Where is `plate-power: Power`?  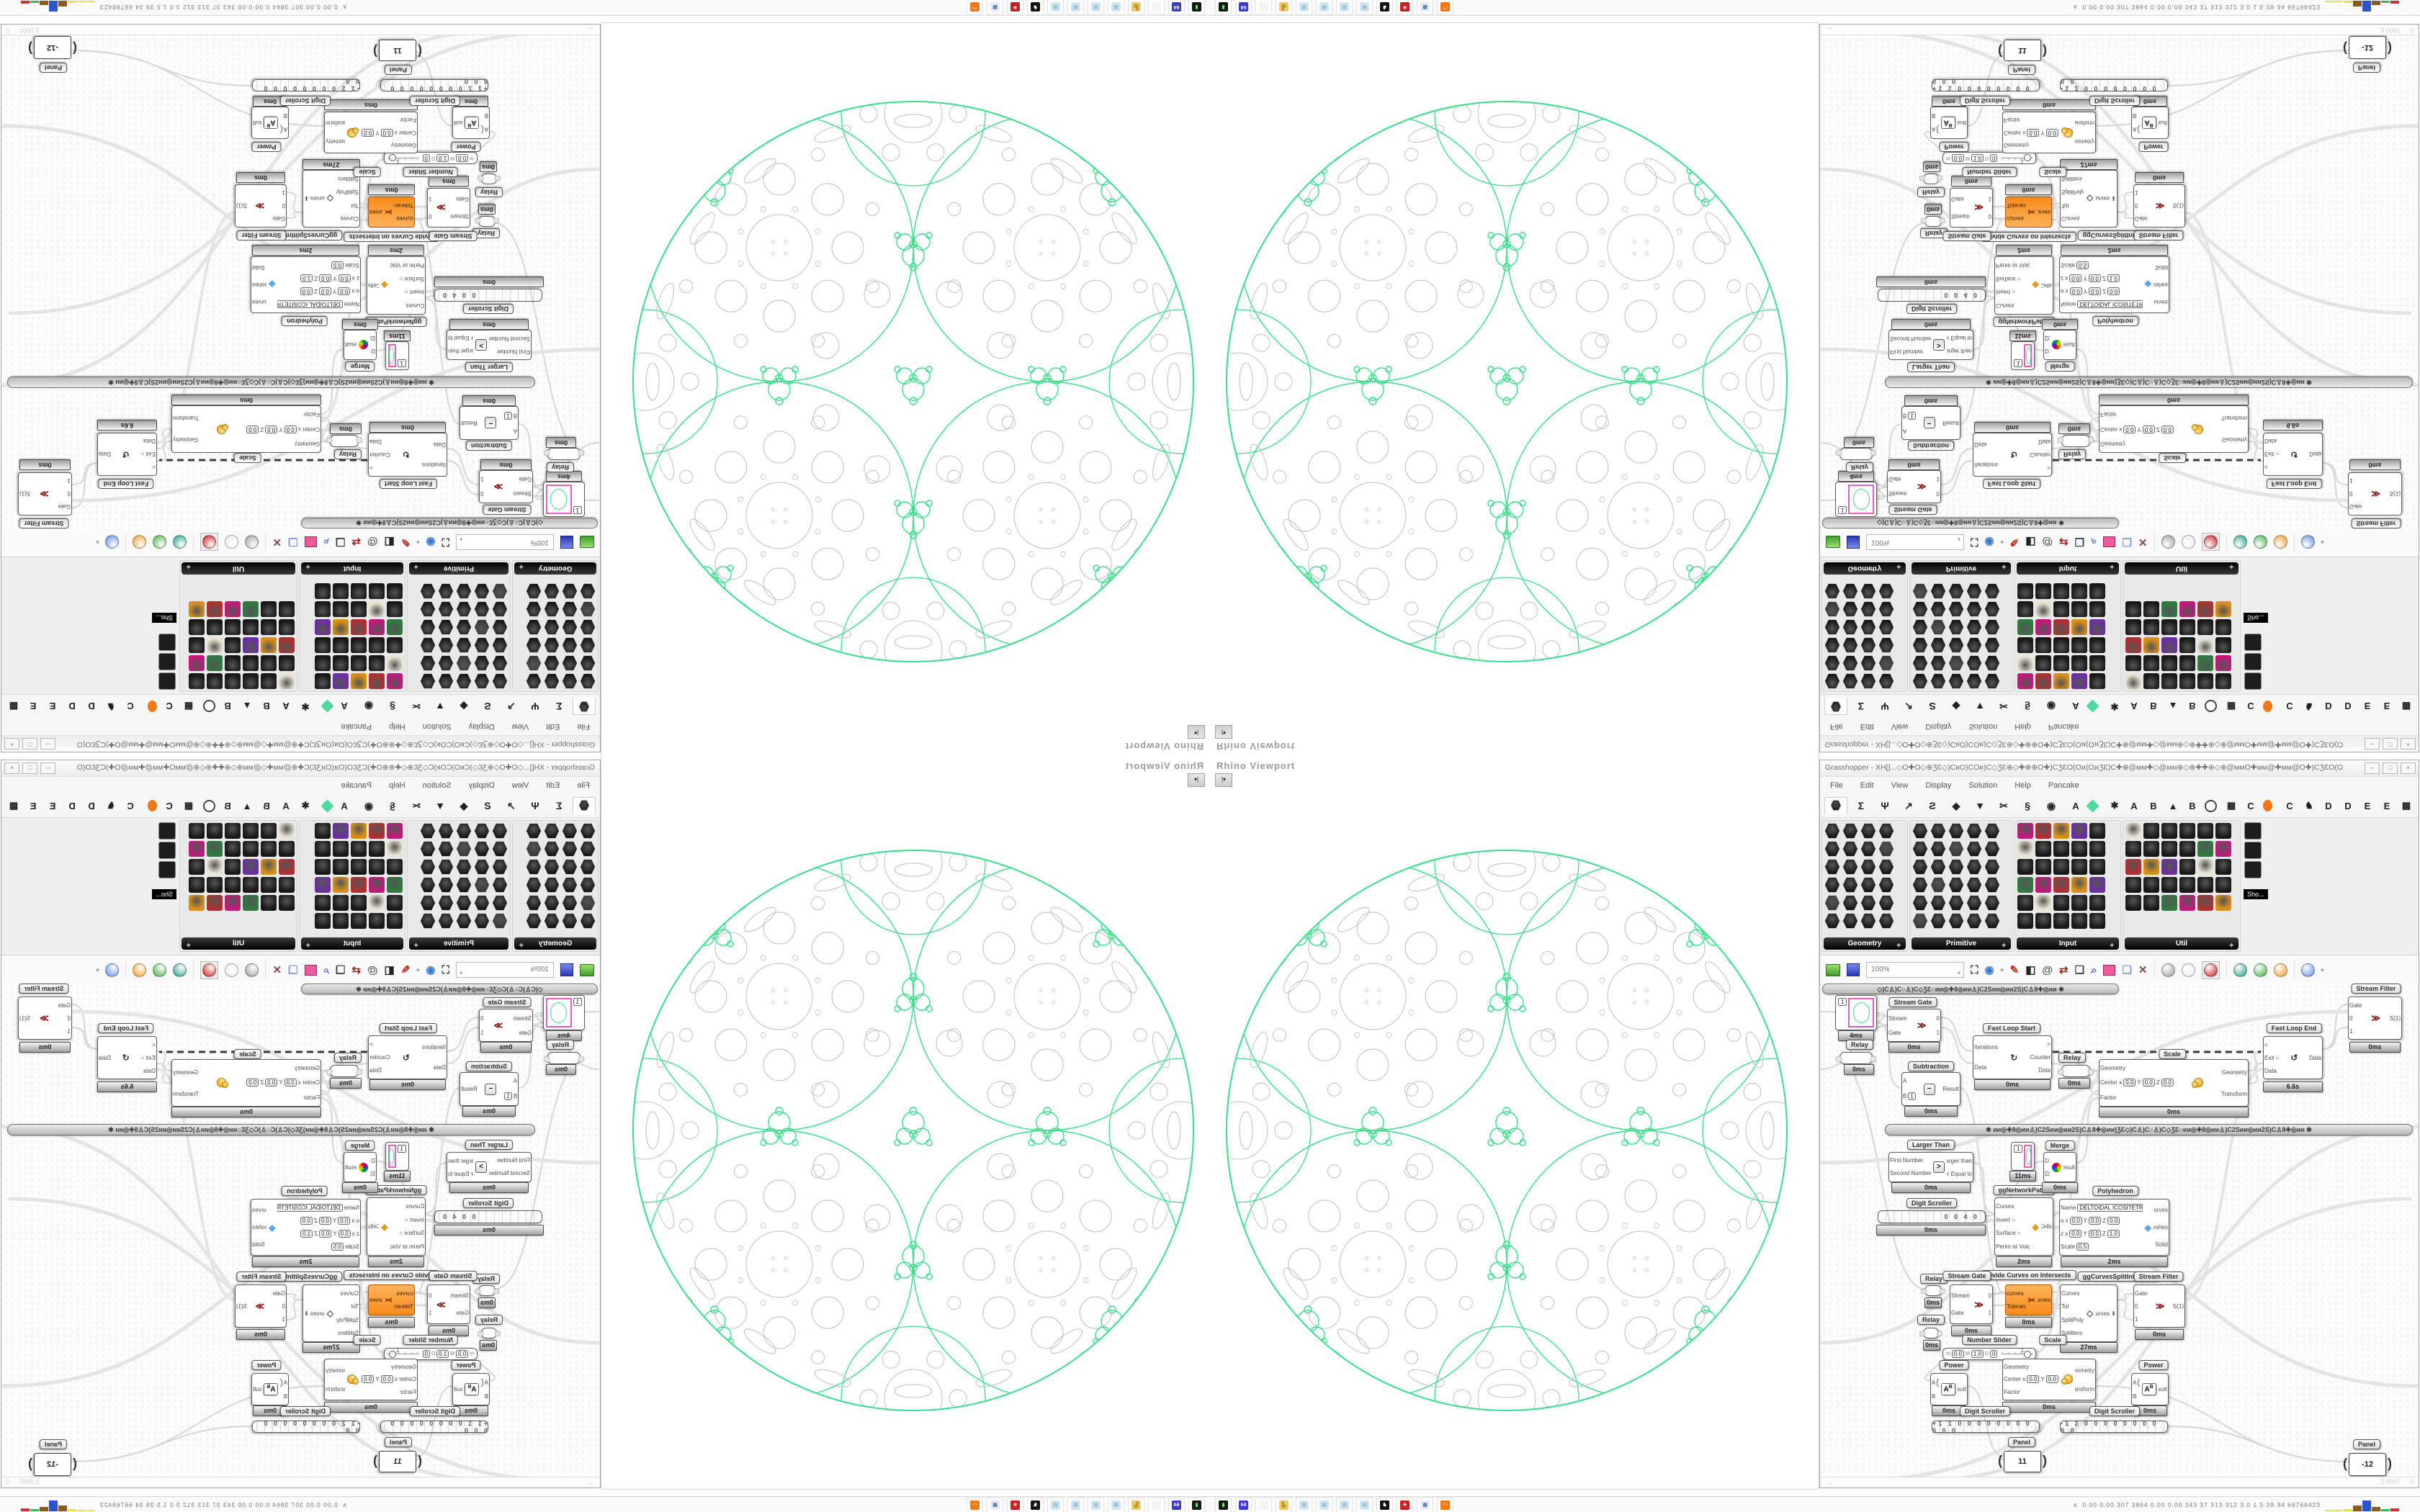 plate-power: Power is located at coordinates (466, 1365).